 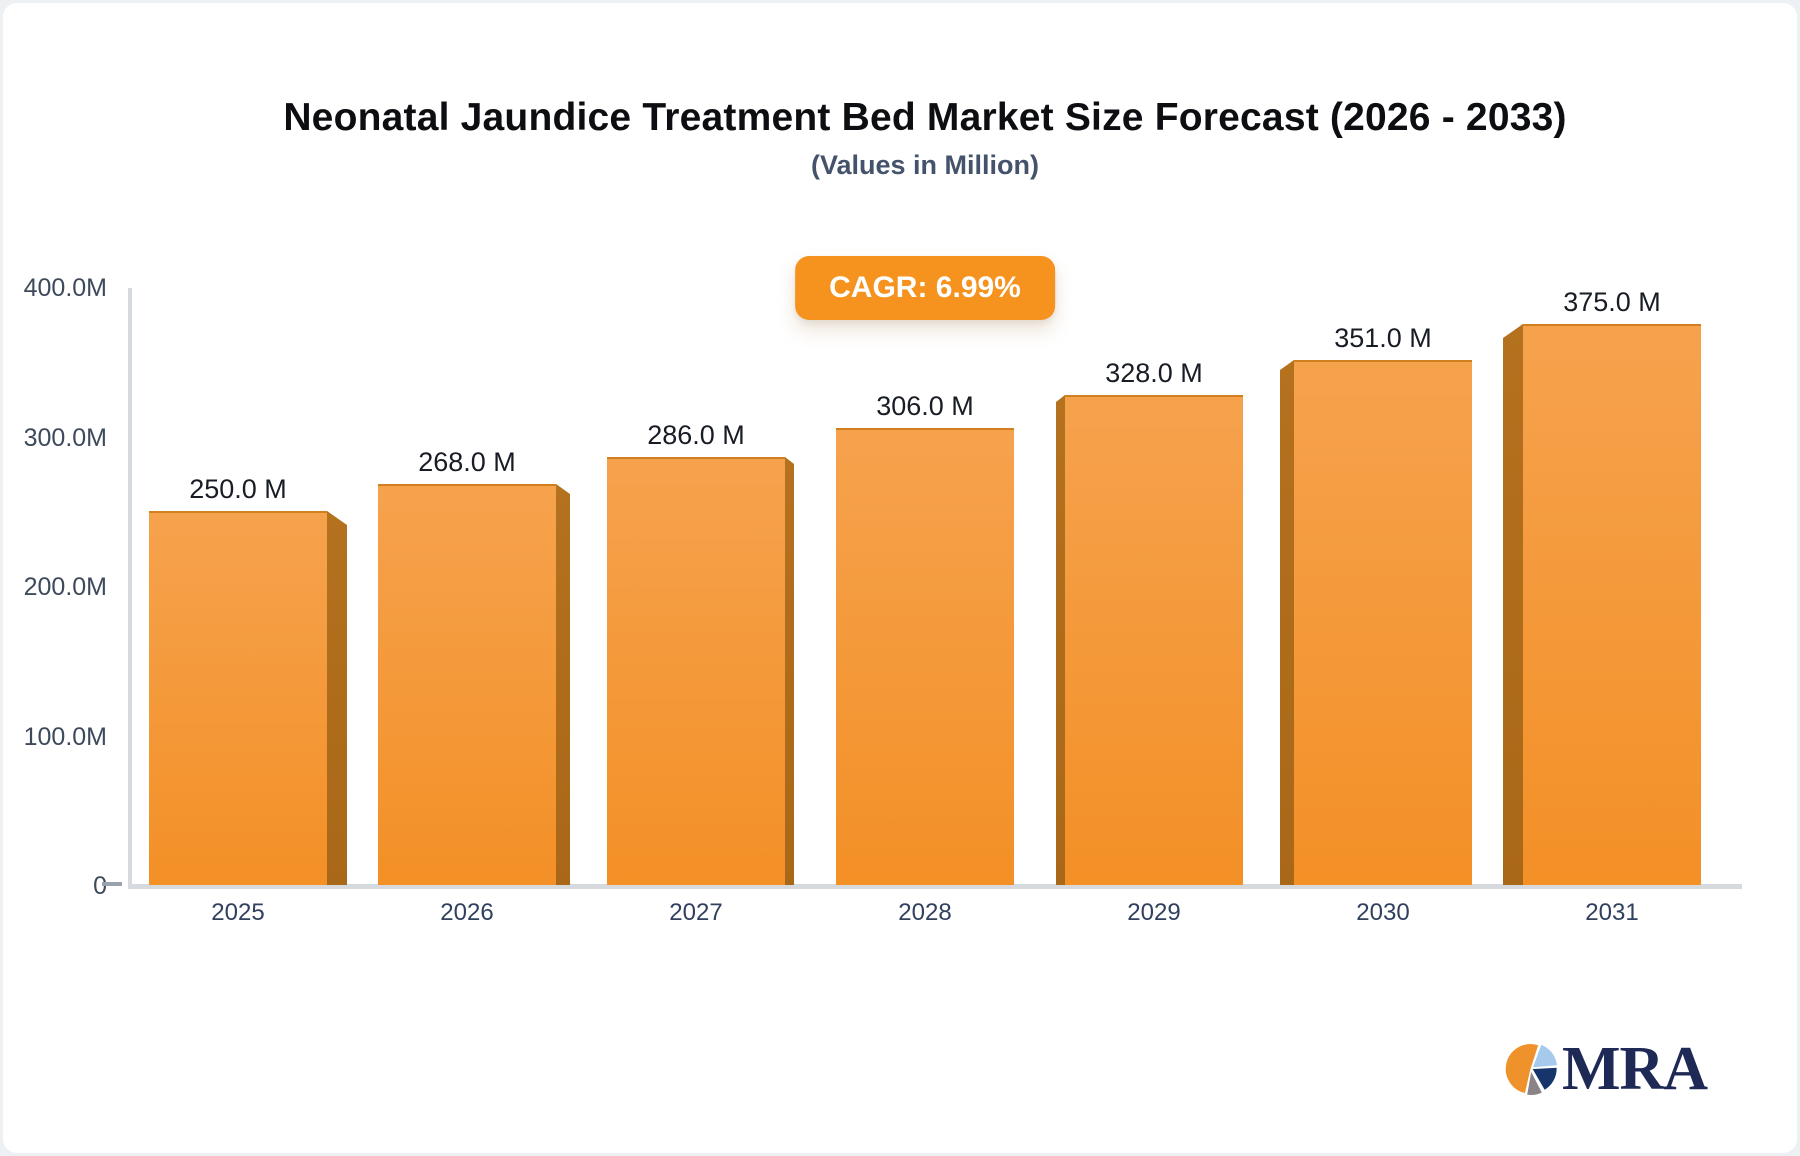 What do you see at coordinates (1060, 640) in the screenshot?
I see `bar-side-2029` at bounding box center [1060, 640].